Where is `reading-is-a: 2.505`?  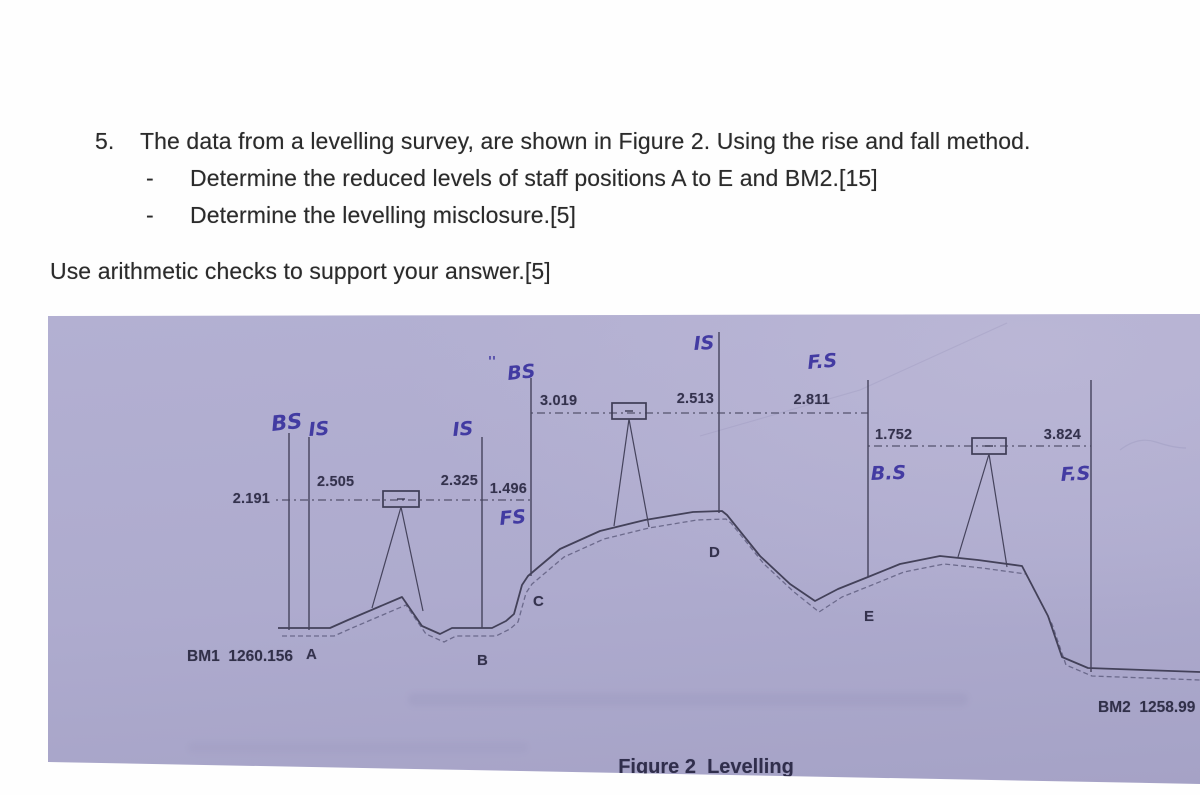
reading-is-a: 2.505 is located at coordinates (335, 482).